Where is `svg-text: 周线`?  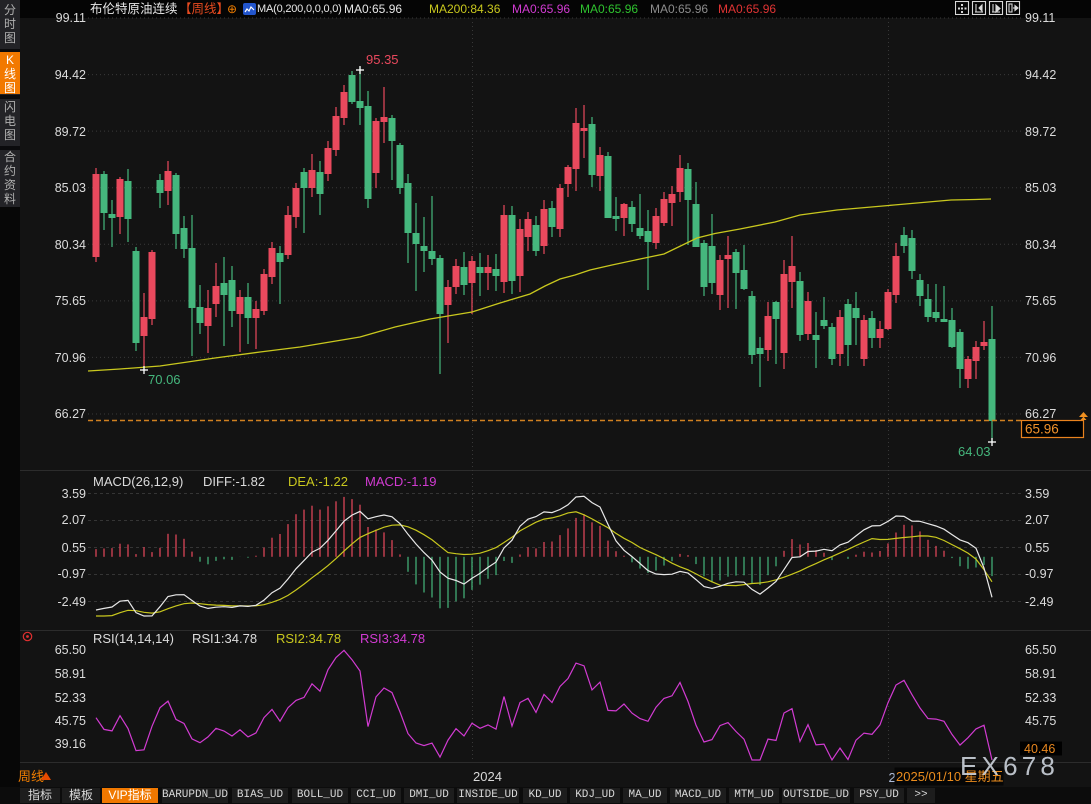 svg-text: 周线 is located at coordinates (31, 776).